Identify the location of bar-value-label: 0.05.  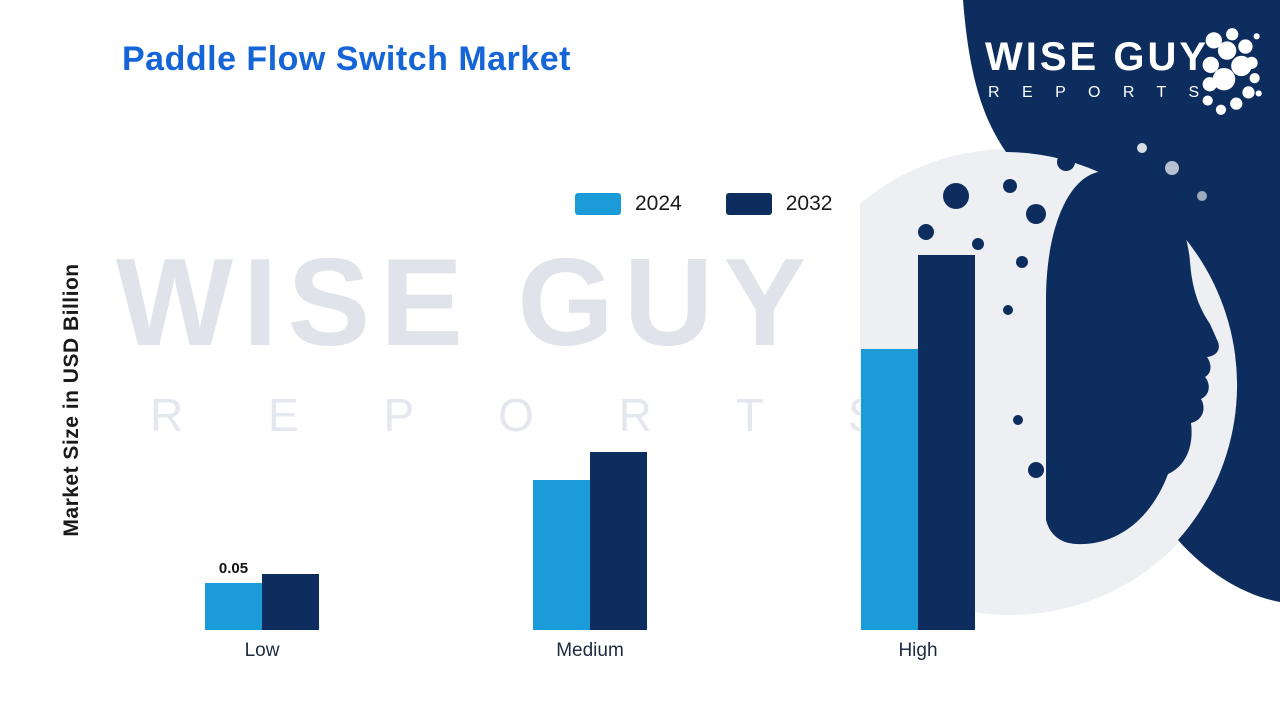
(233, 568).